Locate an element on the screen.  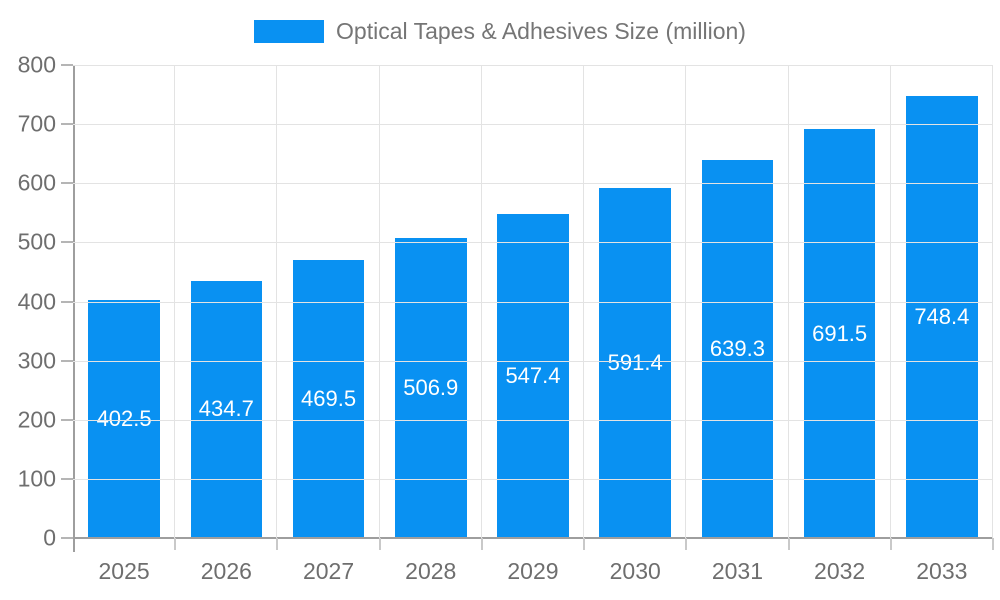
bar-value-label: 469.5 is located at coordinates (329, 399).